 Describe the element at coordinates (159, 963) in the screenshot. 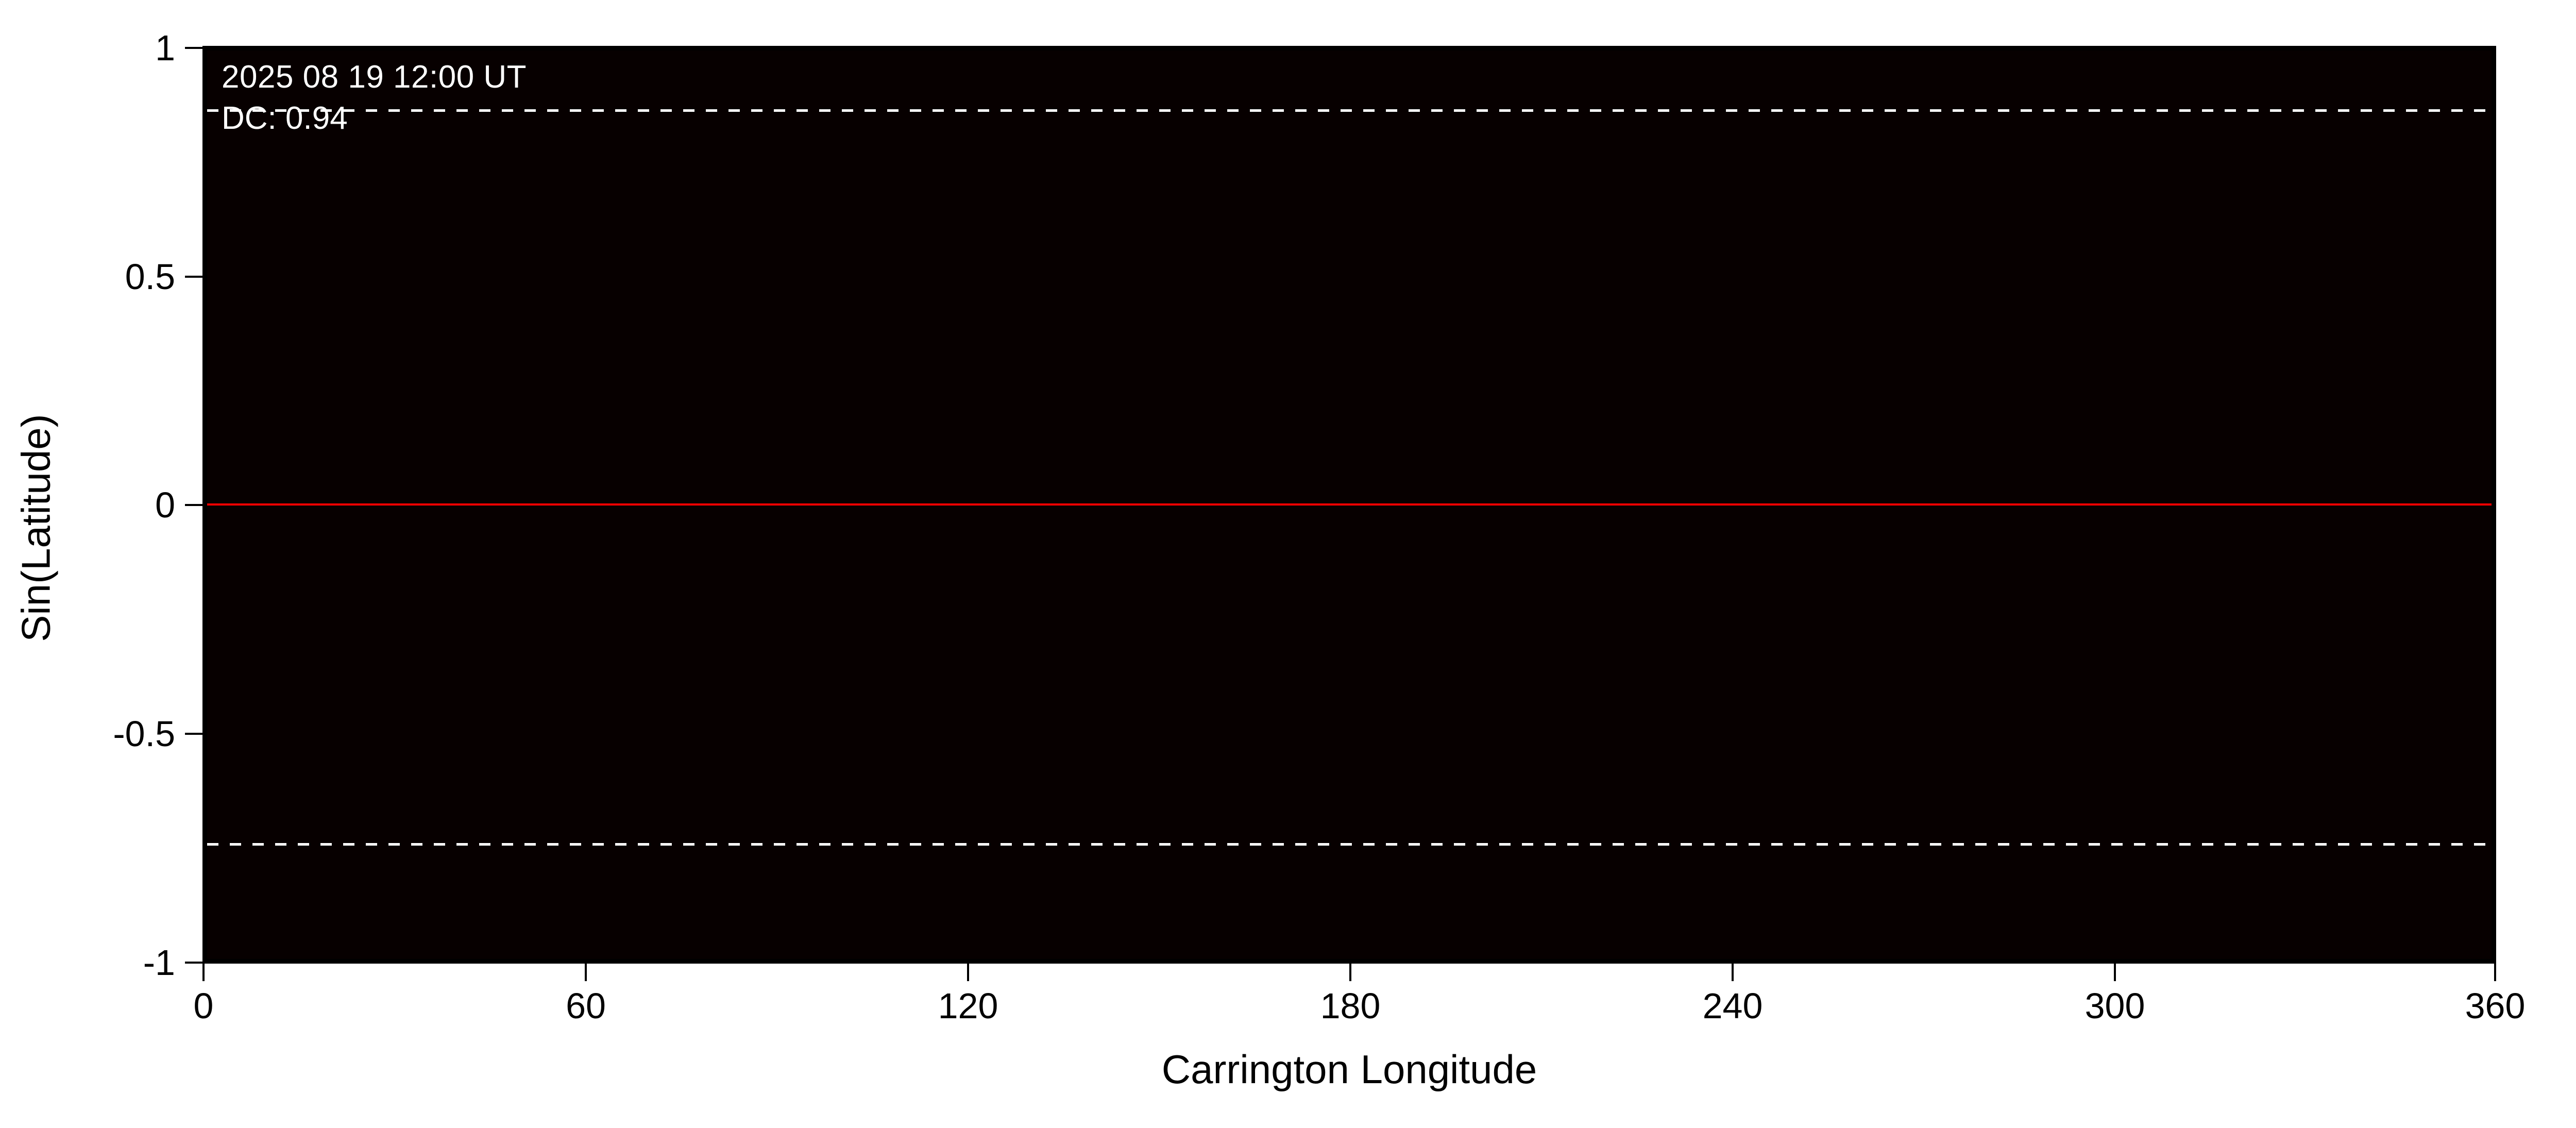

I see `y-tick-label--1: -1` at that location.